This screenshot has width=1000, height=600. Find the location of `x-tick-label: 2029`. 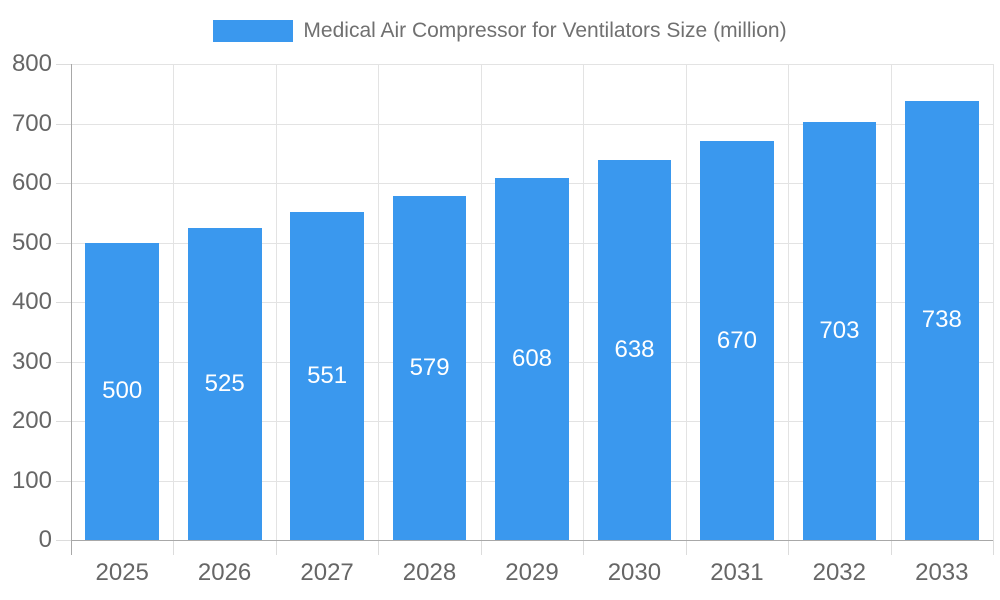

x-tick-label: 2029 is located at coordinates (532, 572).